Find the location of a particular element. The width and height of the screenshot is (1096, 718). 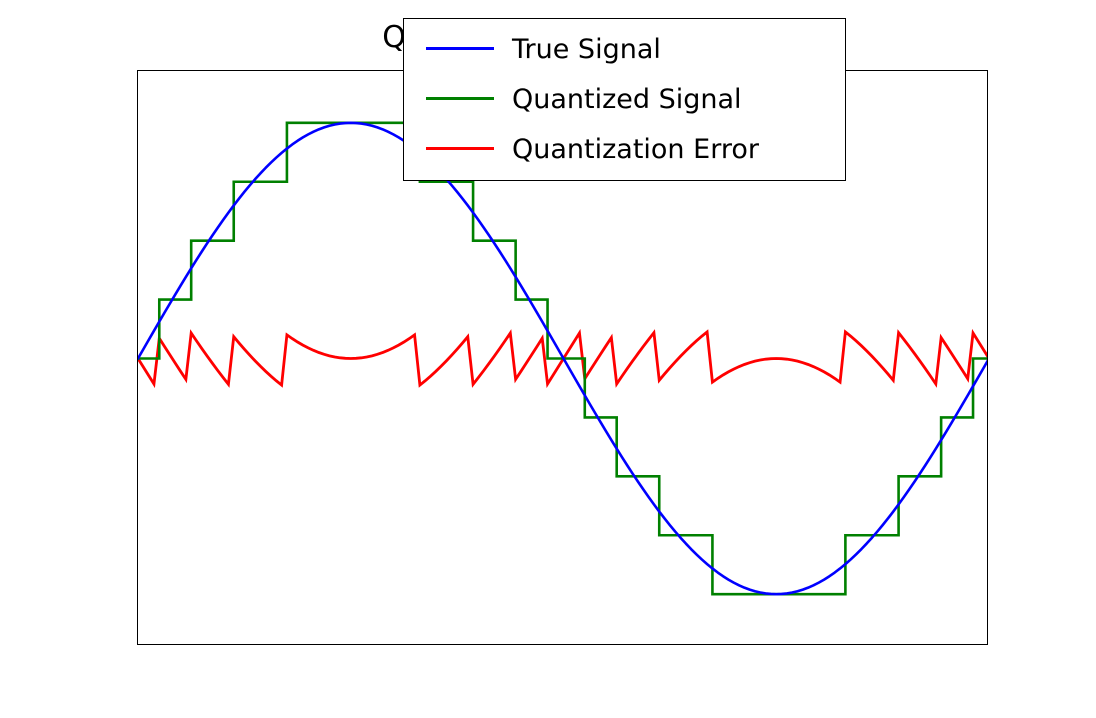

legend-swatch-quantized-signal is located at coordinates (460, 98).